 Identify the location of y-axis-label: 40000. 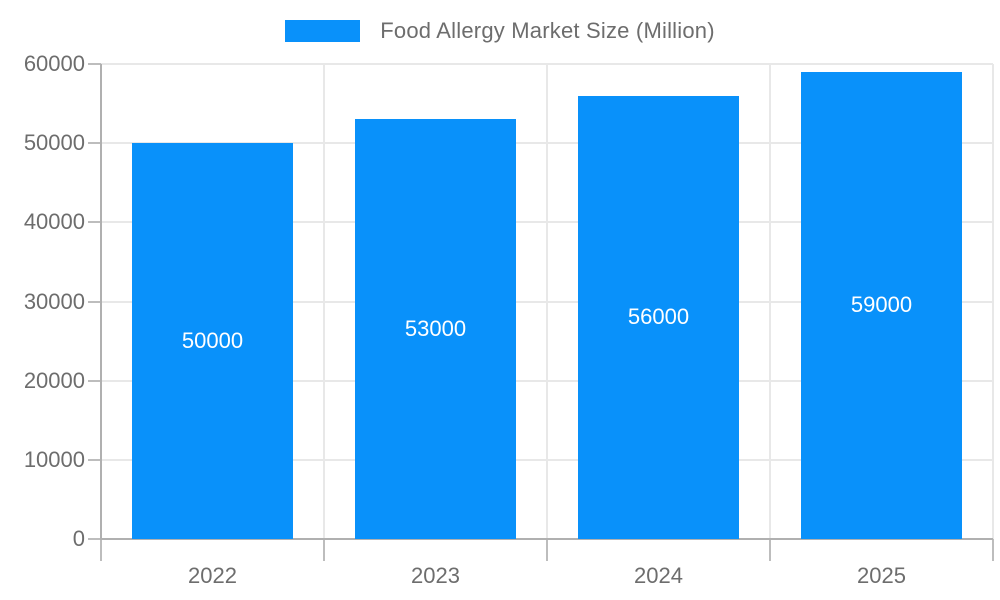
(54, 222).